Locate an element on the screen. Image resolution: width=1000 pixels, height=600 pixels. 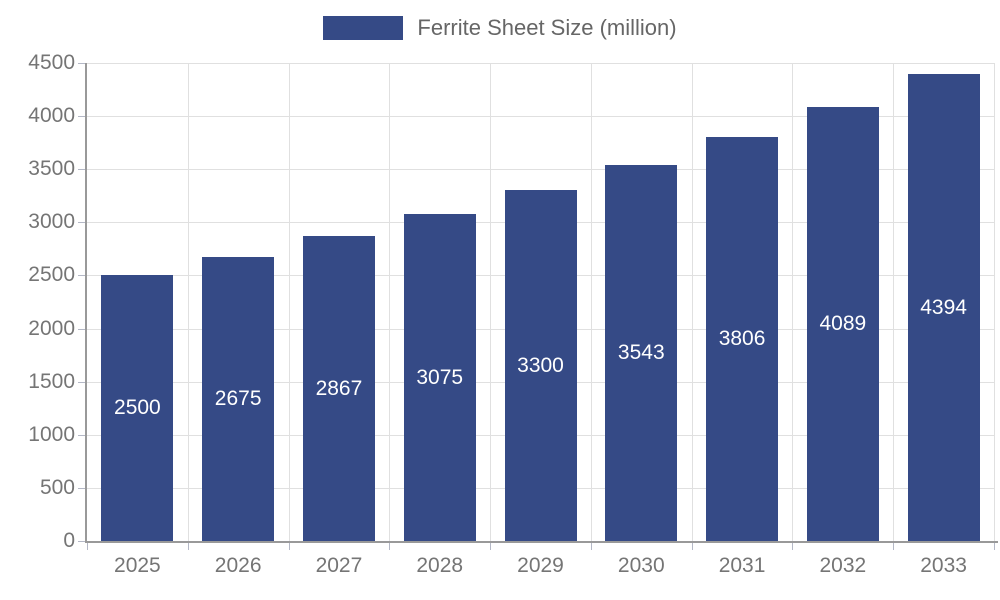
x-tick-label: 2029 is located at coordinates (540, 565).